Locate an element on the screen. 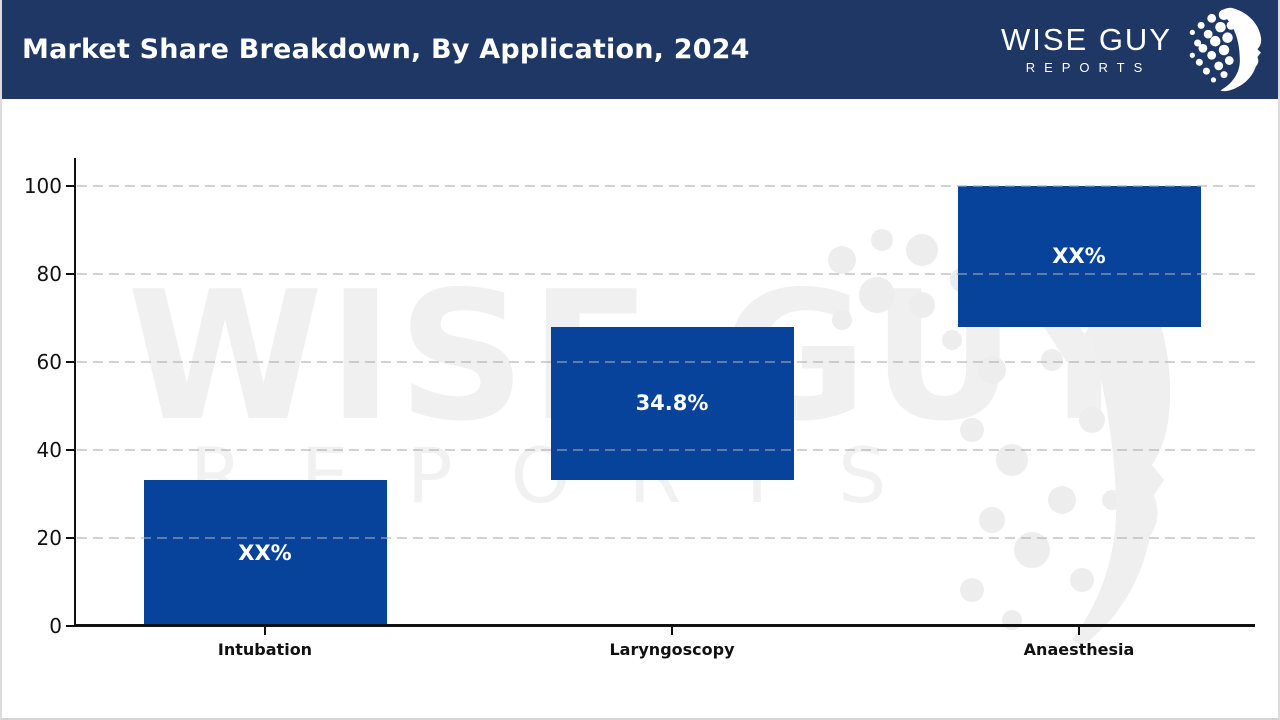  y-tick-label: 0 is located at coordinates (55, 626).